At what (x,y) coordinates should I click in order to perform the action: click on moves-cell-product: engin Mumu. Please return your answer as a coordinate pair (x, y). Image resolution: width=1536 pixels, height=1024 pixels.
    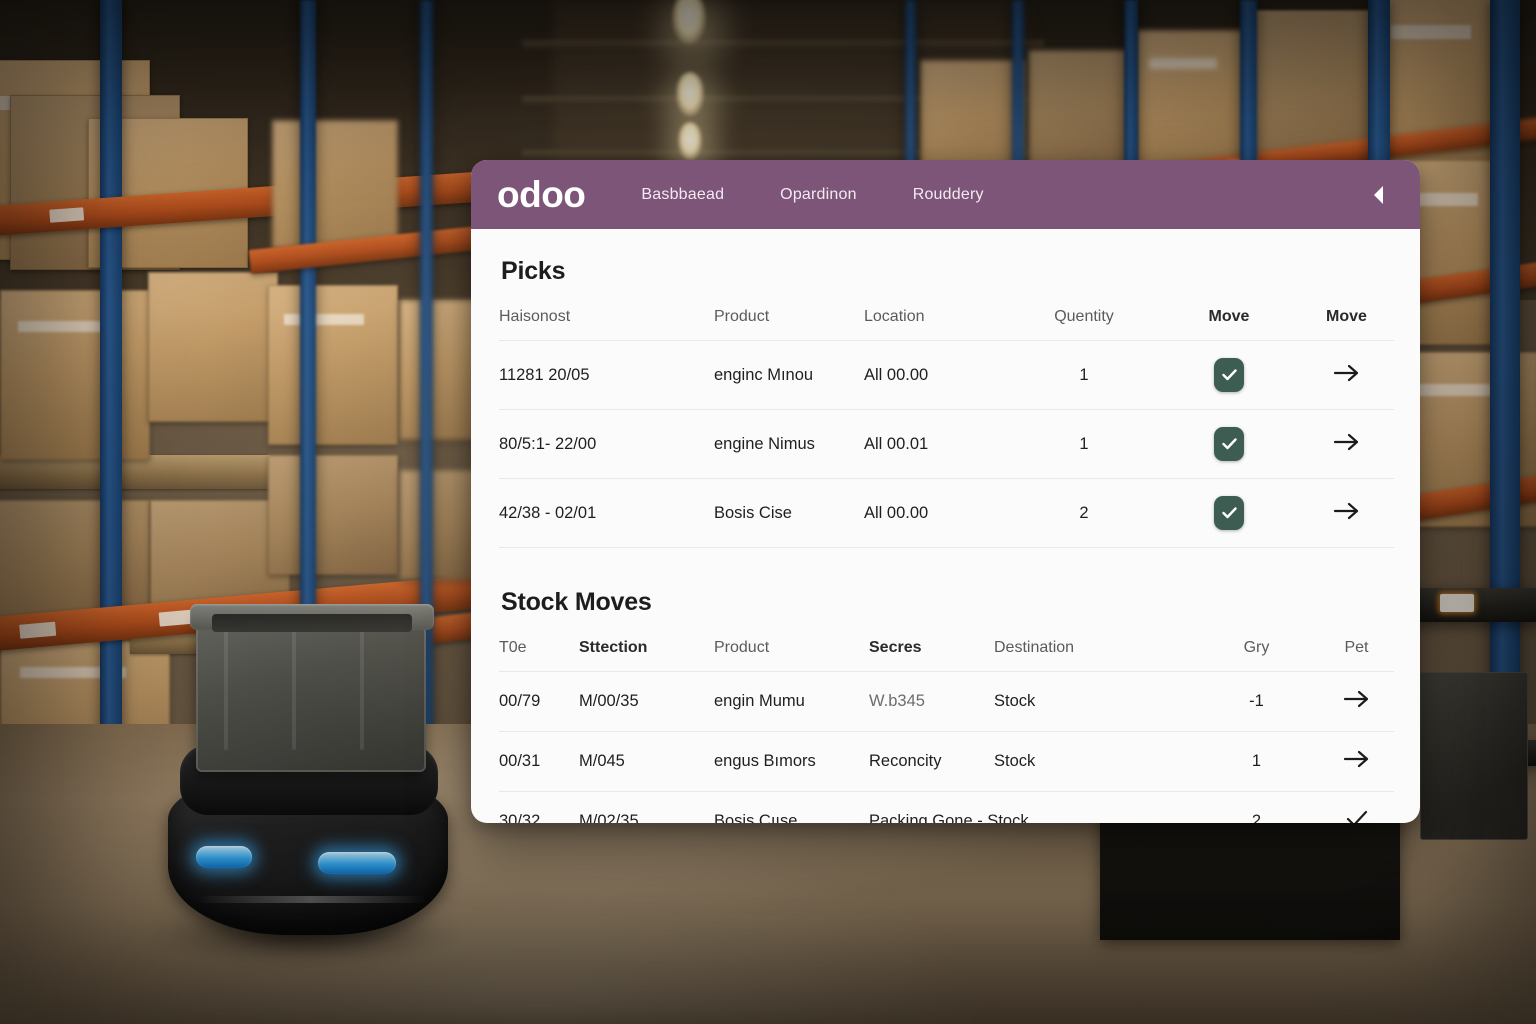
    Looking at the image, I should click on (791, 701).